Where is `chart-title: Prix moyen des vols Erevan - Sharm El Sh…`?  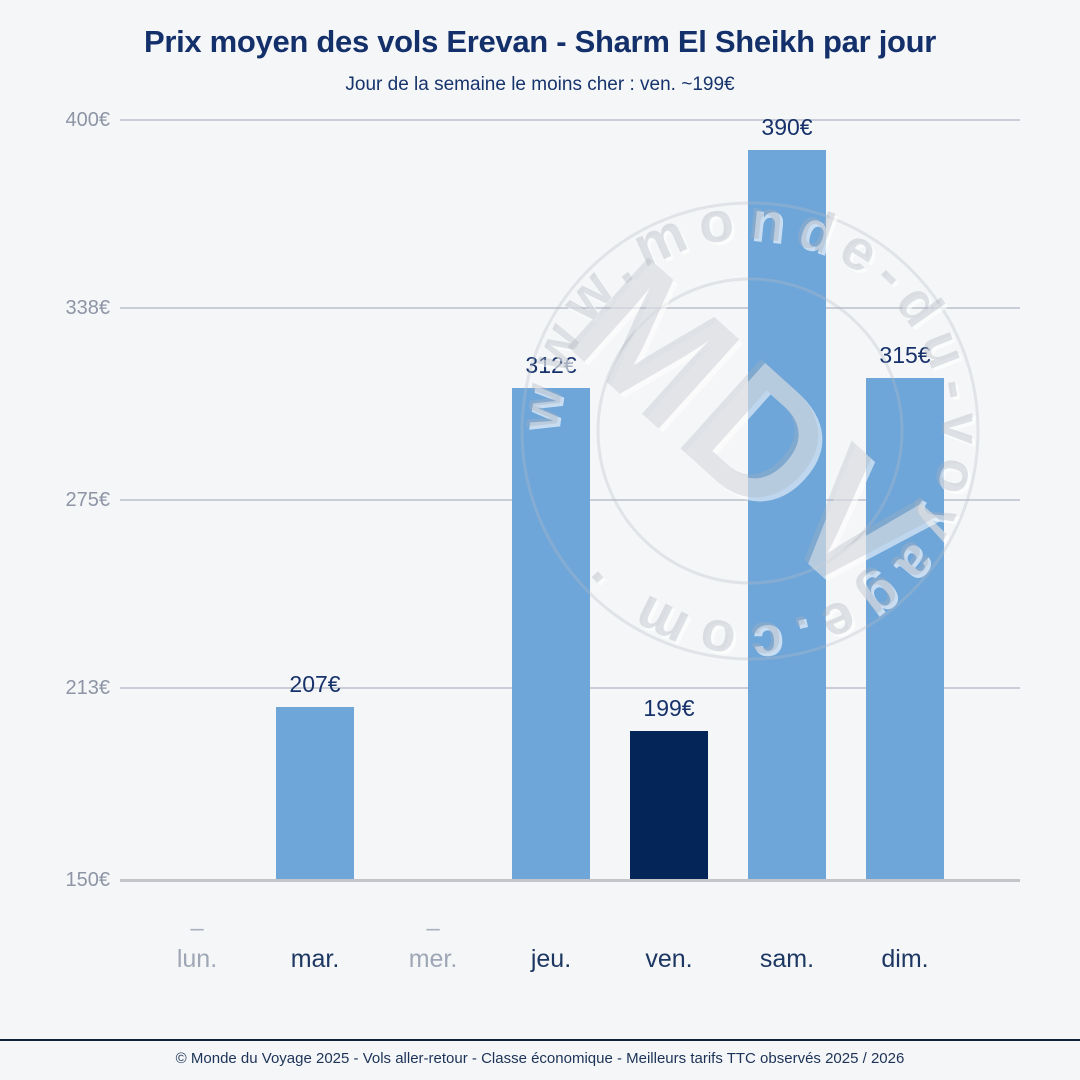 chart-title: Prix moyen des vols Erevan - Sharm El Sh… is located at coordinates (540, 41).